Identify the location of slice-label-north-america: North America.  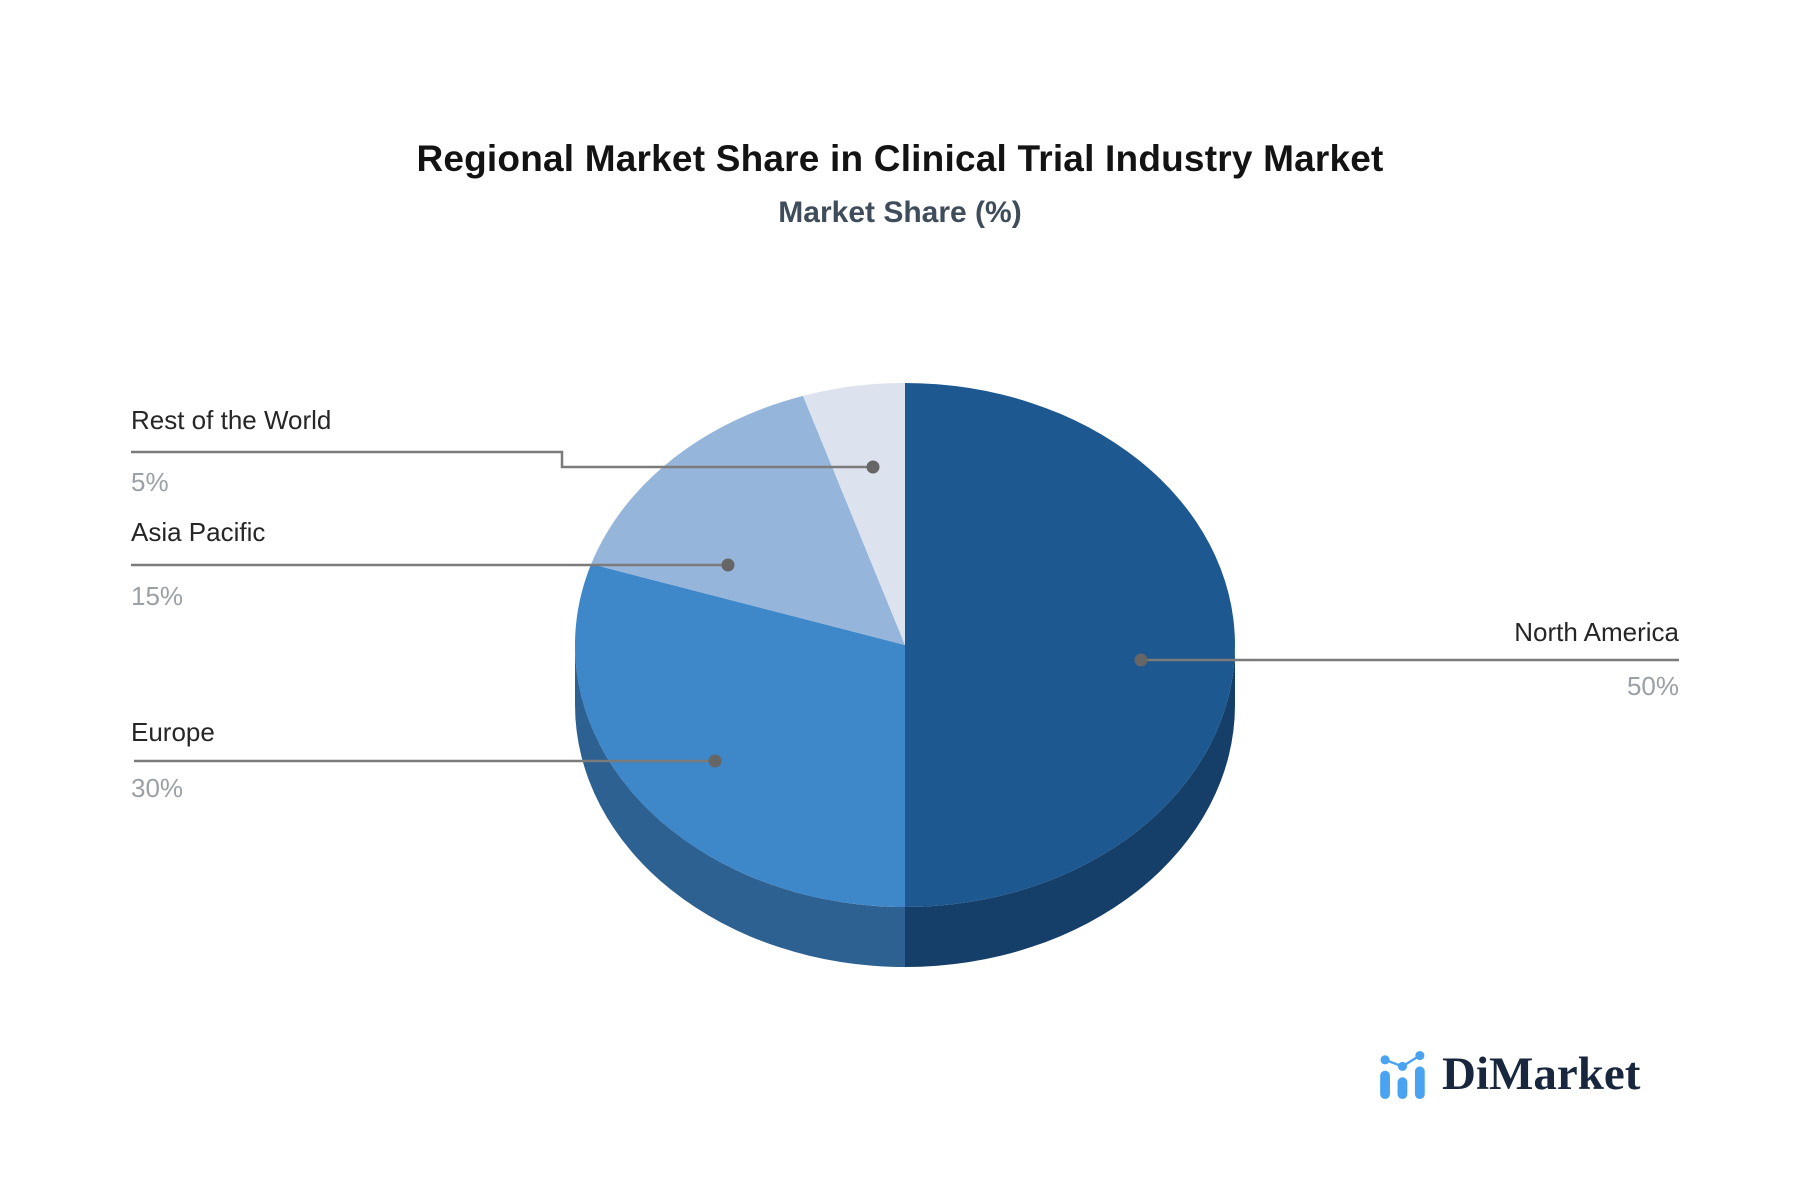
(1596, 632).